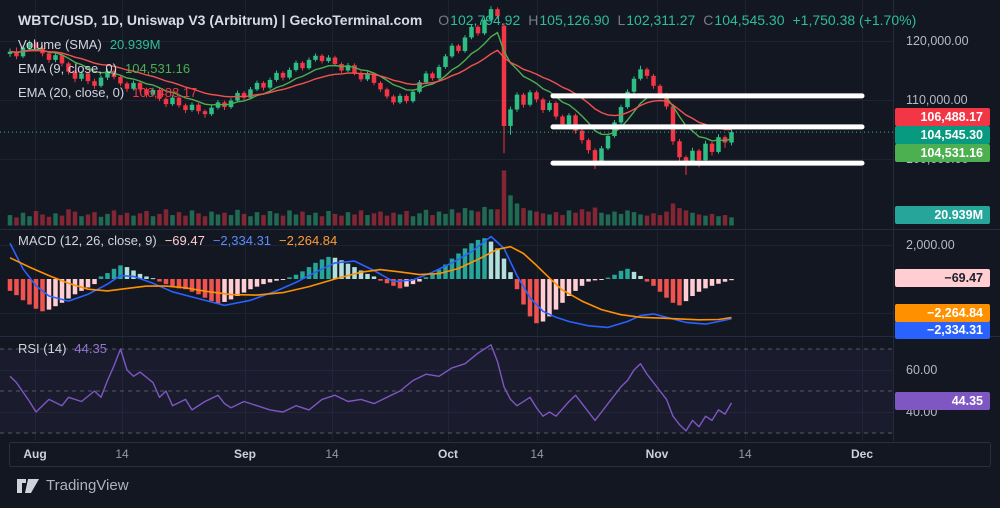 The height and width of the screenshot is (508, 1000). Describe the element at coordinates (35, 454) in the screenshot. I see `time-axis-label: Aug` at that location.